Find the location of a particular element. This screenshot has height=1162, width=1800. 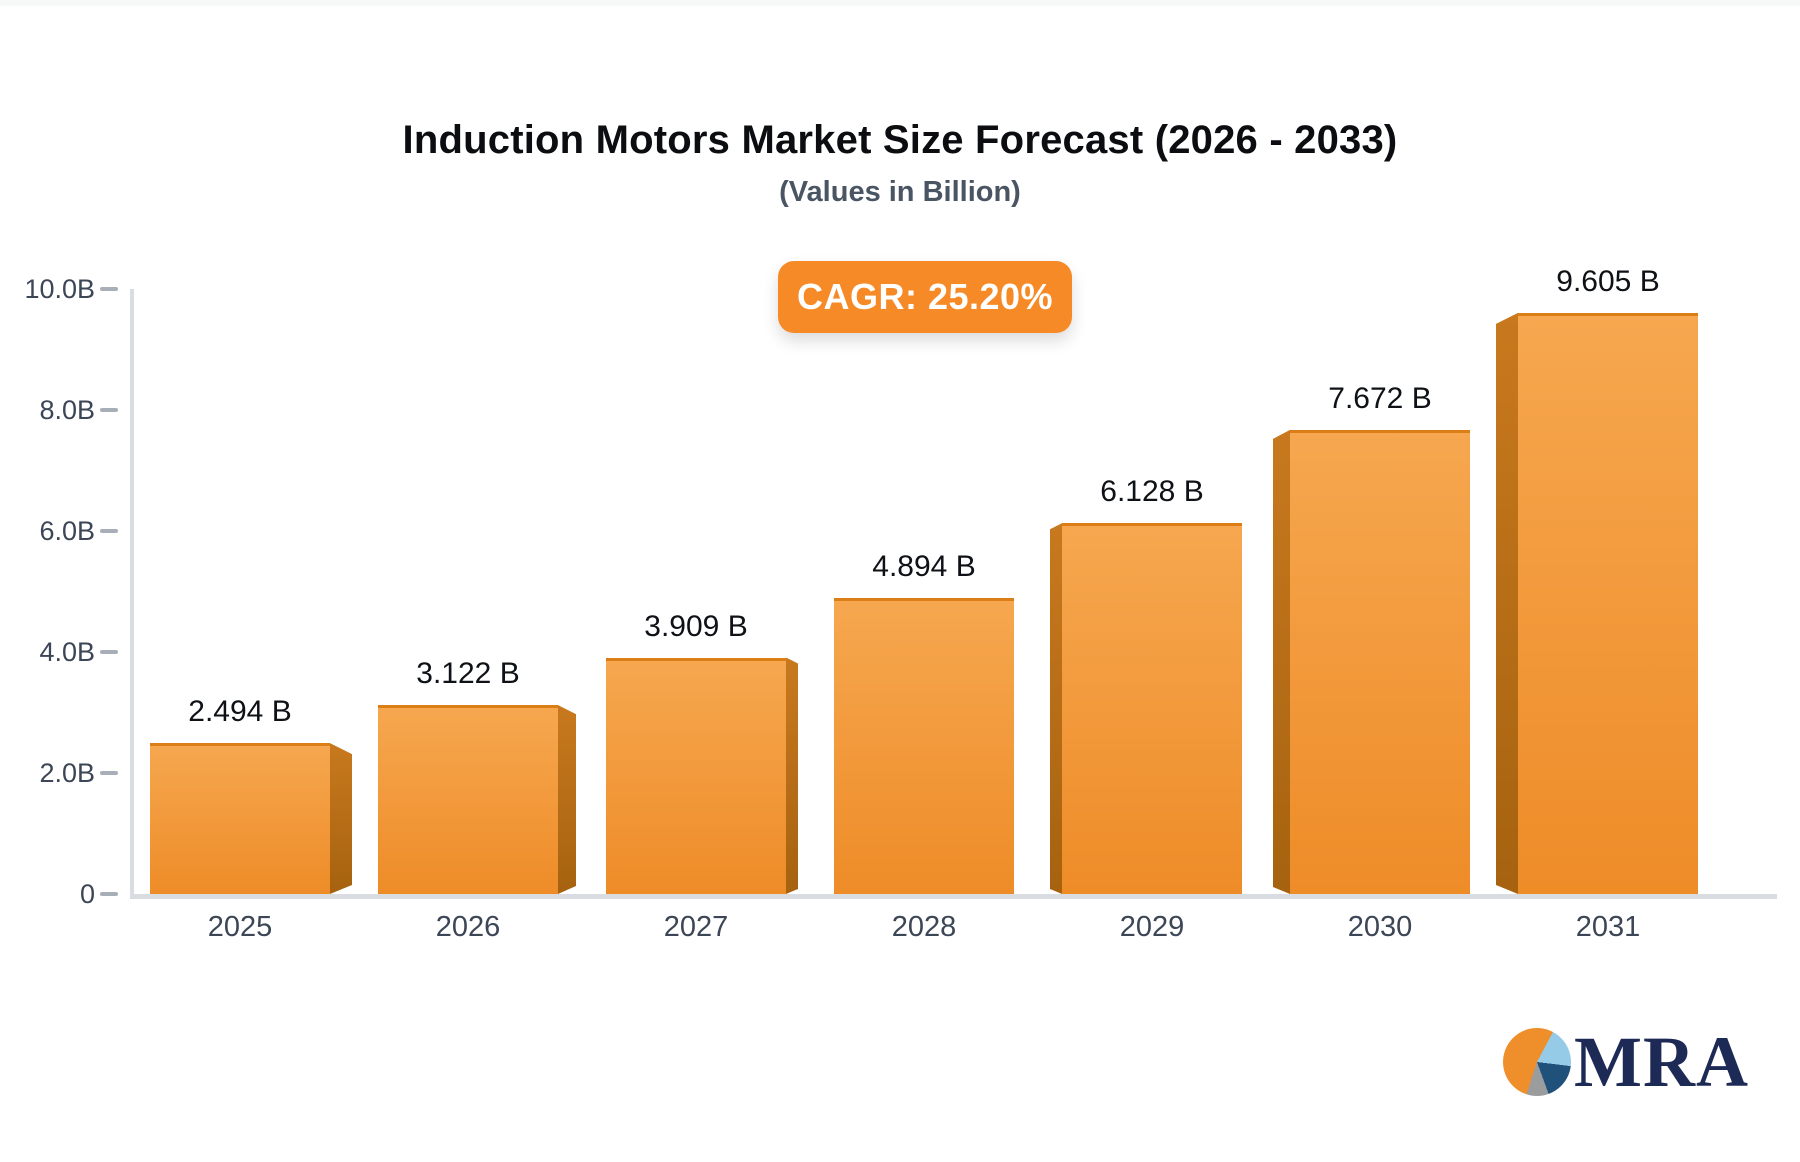

bar-2027 is located at coordinates (696, 775).